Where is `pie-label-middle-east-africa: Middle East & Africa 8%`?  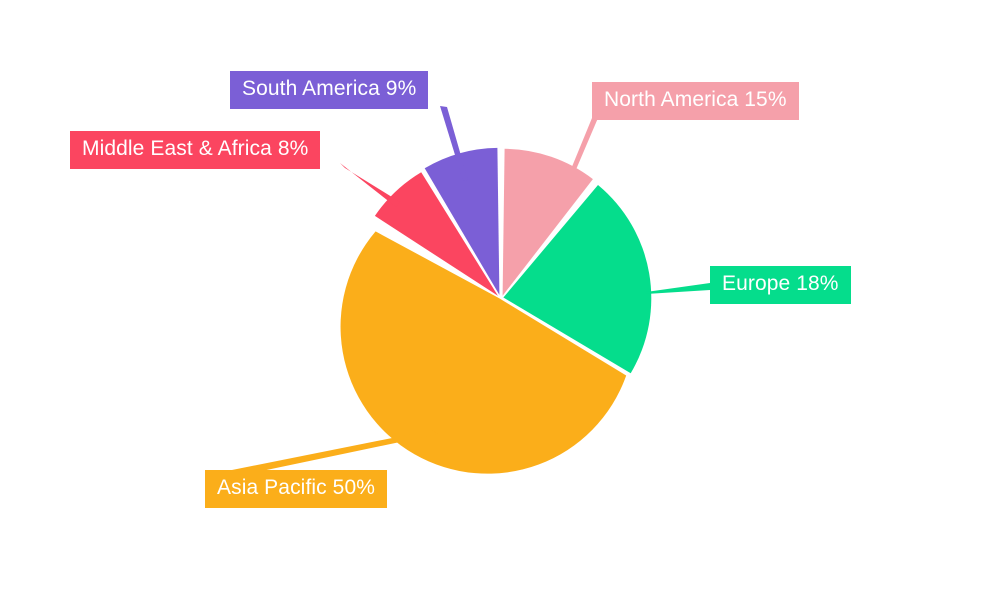 pie-label-middle-east-africa: Middle East & Africa 8% is located at coordinates (195, 150).